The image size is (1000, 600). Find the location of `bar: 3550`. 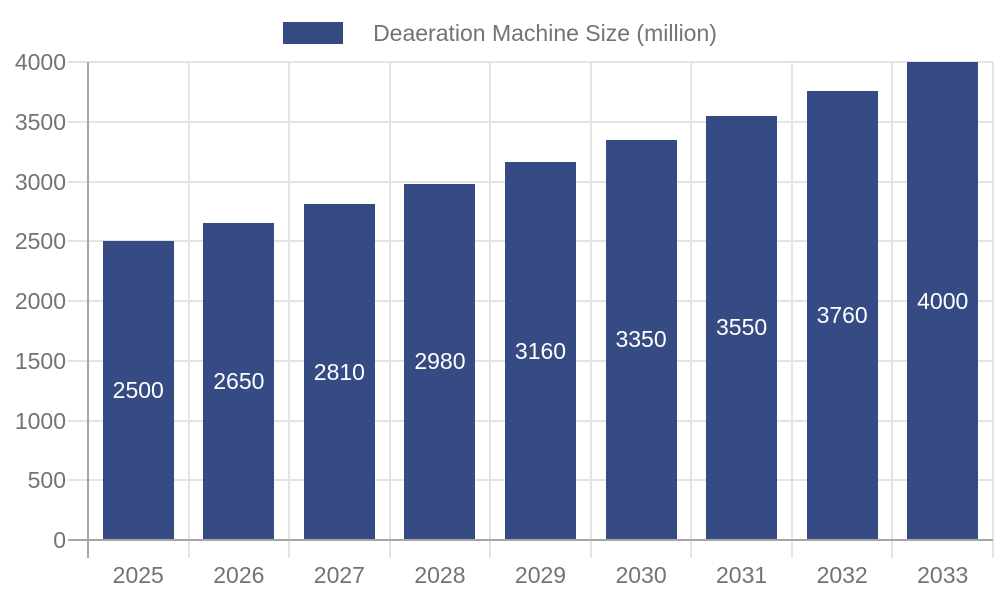

bar: 3550 is located at coordinates (742, 327).